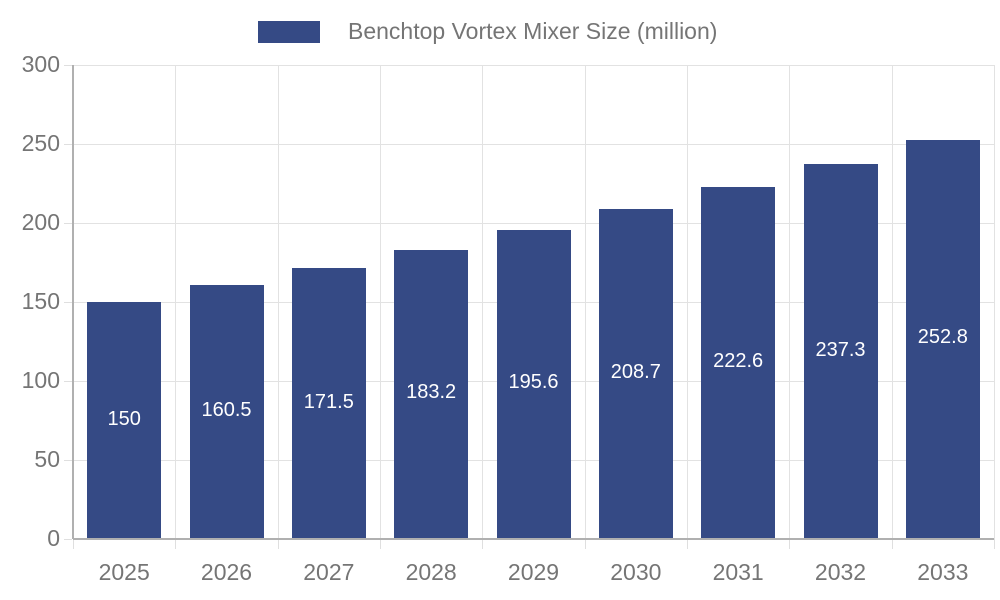 This screenshot has width=1000, height=600. I want to click on x-axis-label: 2031, so click(738, 572).